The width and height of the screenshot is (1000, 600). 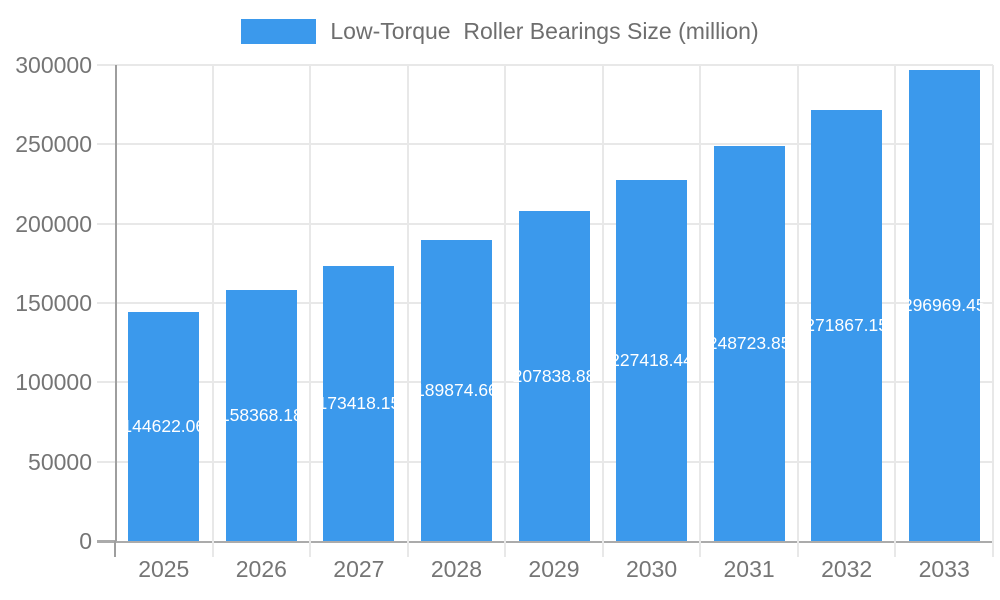 I want to click on bar-2030, so click(x=652, y=360).